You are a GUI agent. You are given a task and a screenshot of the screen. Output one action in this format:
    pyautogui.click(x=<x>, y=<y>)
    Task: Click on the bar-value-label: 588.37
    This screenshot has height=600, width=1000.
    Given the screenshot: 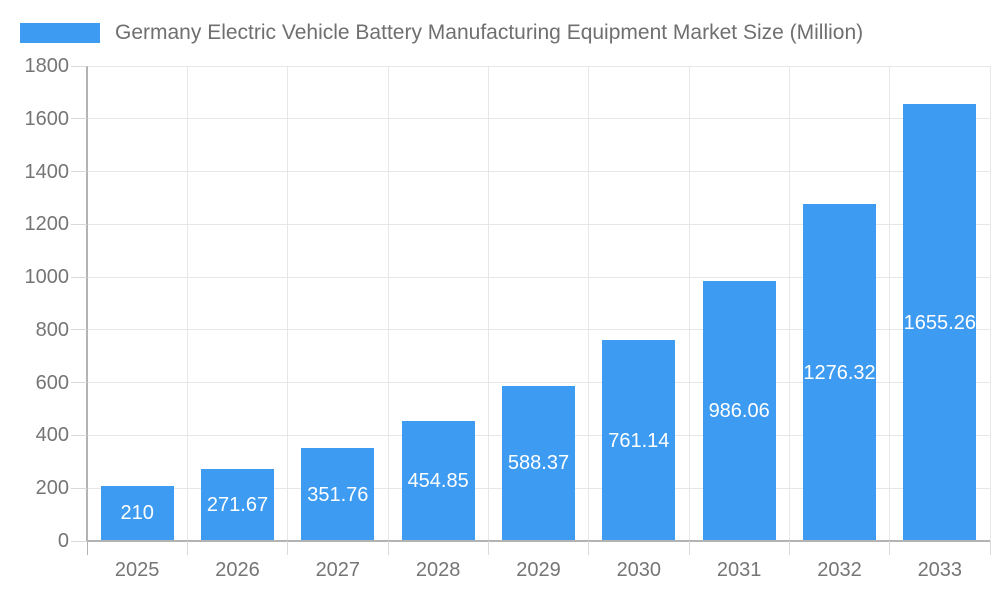 What is the action you would take?
    pyautogui.click(x=538, y=463)
    